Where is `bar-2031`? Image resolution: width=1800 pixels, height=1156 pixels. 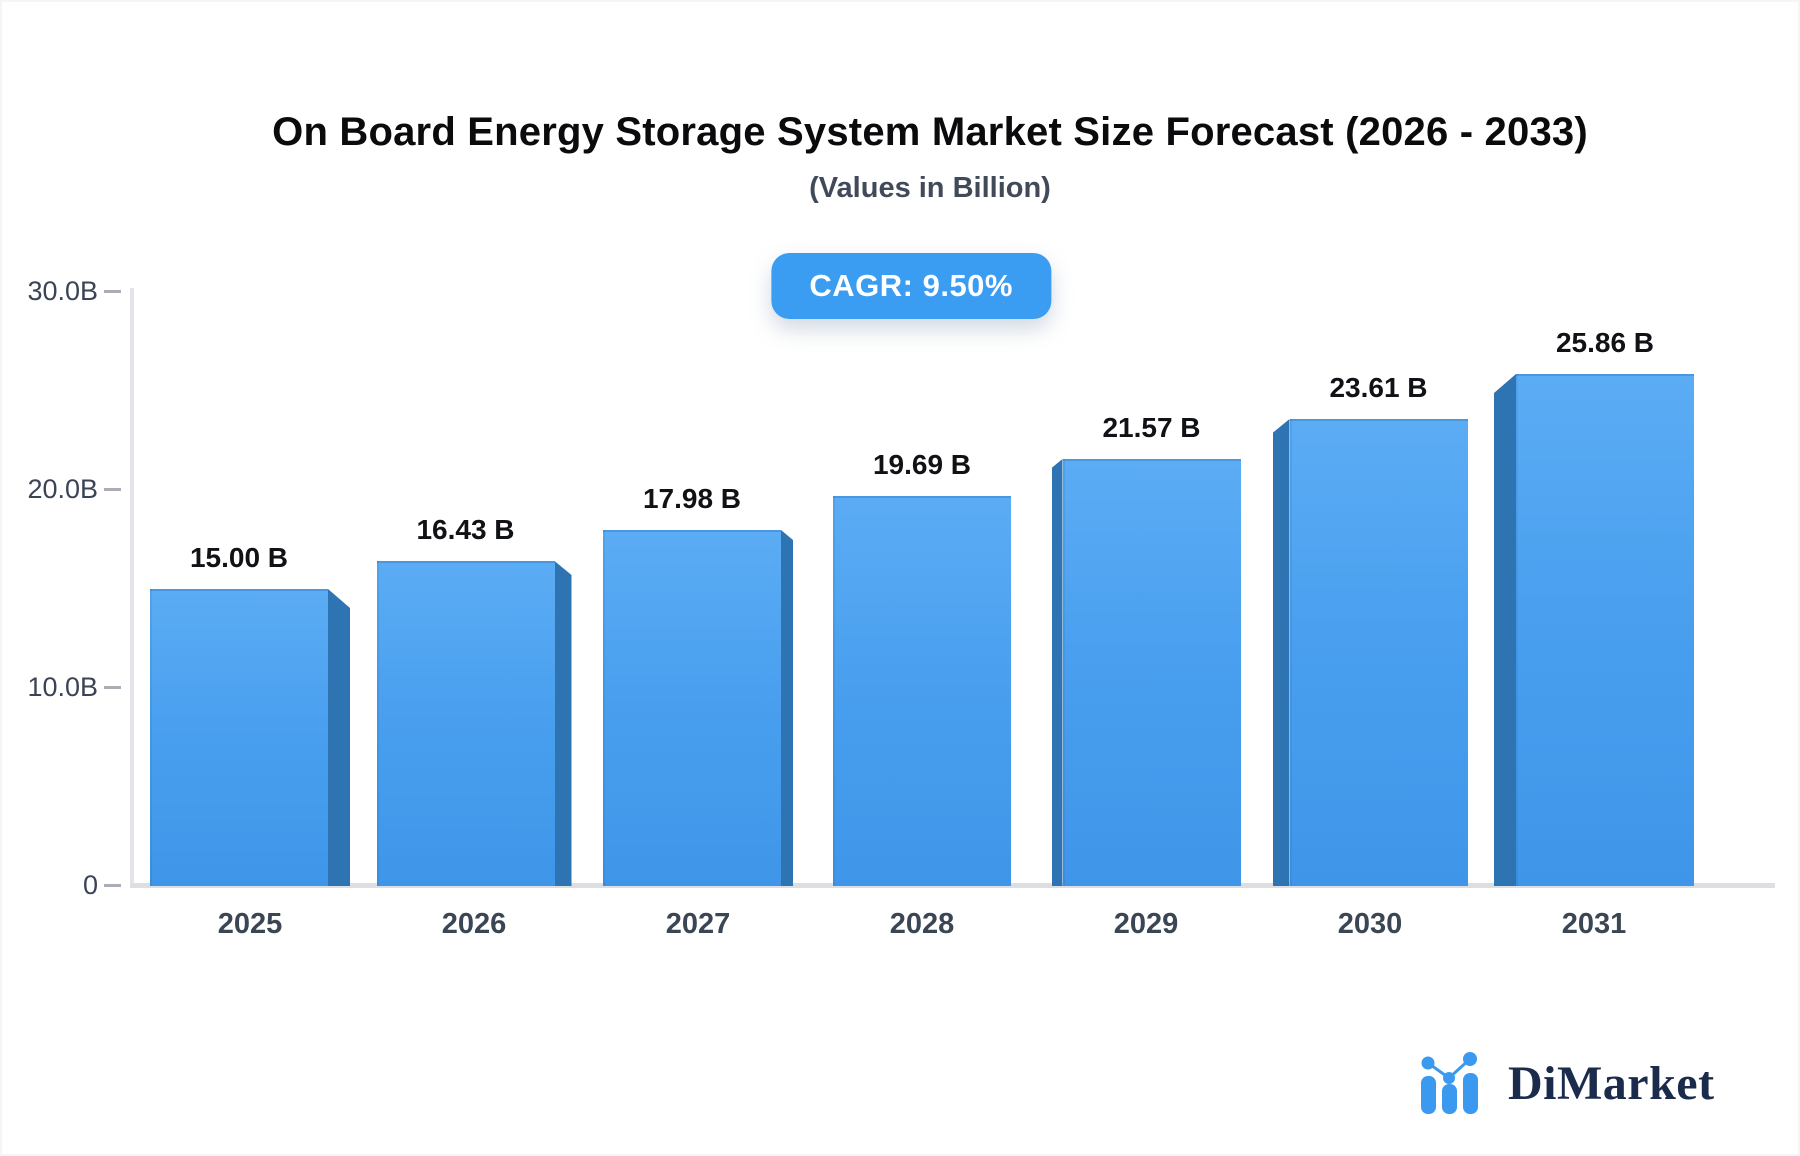
bar-2031 is located at coordinates (1594, 630).